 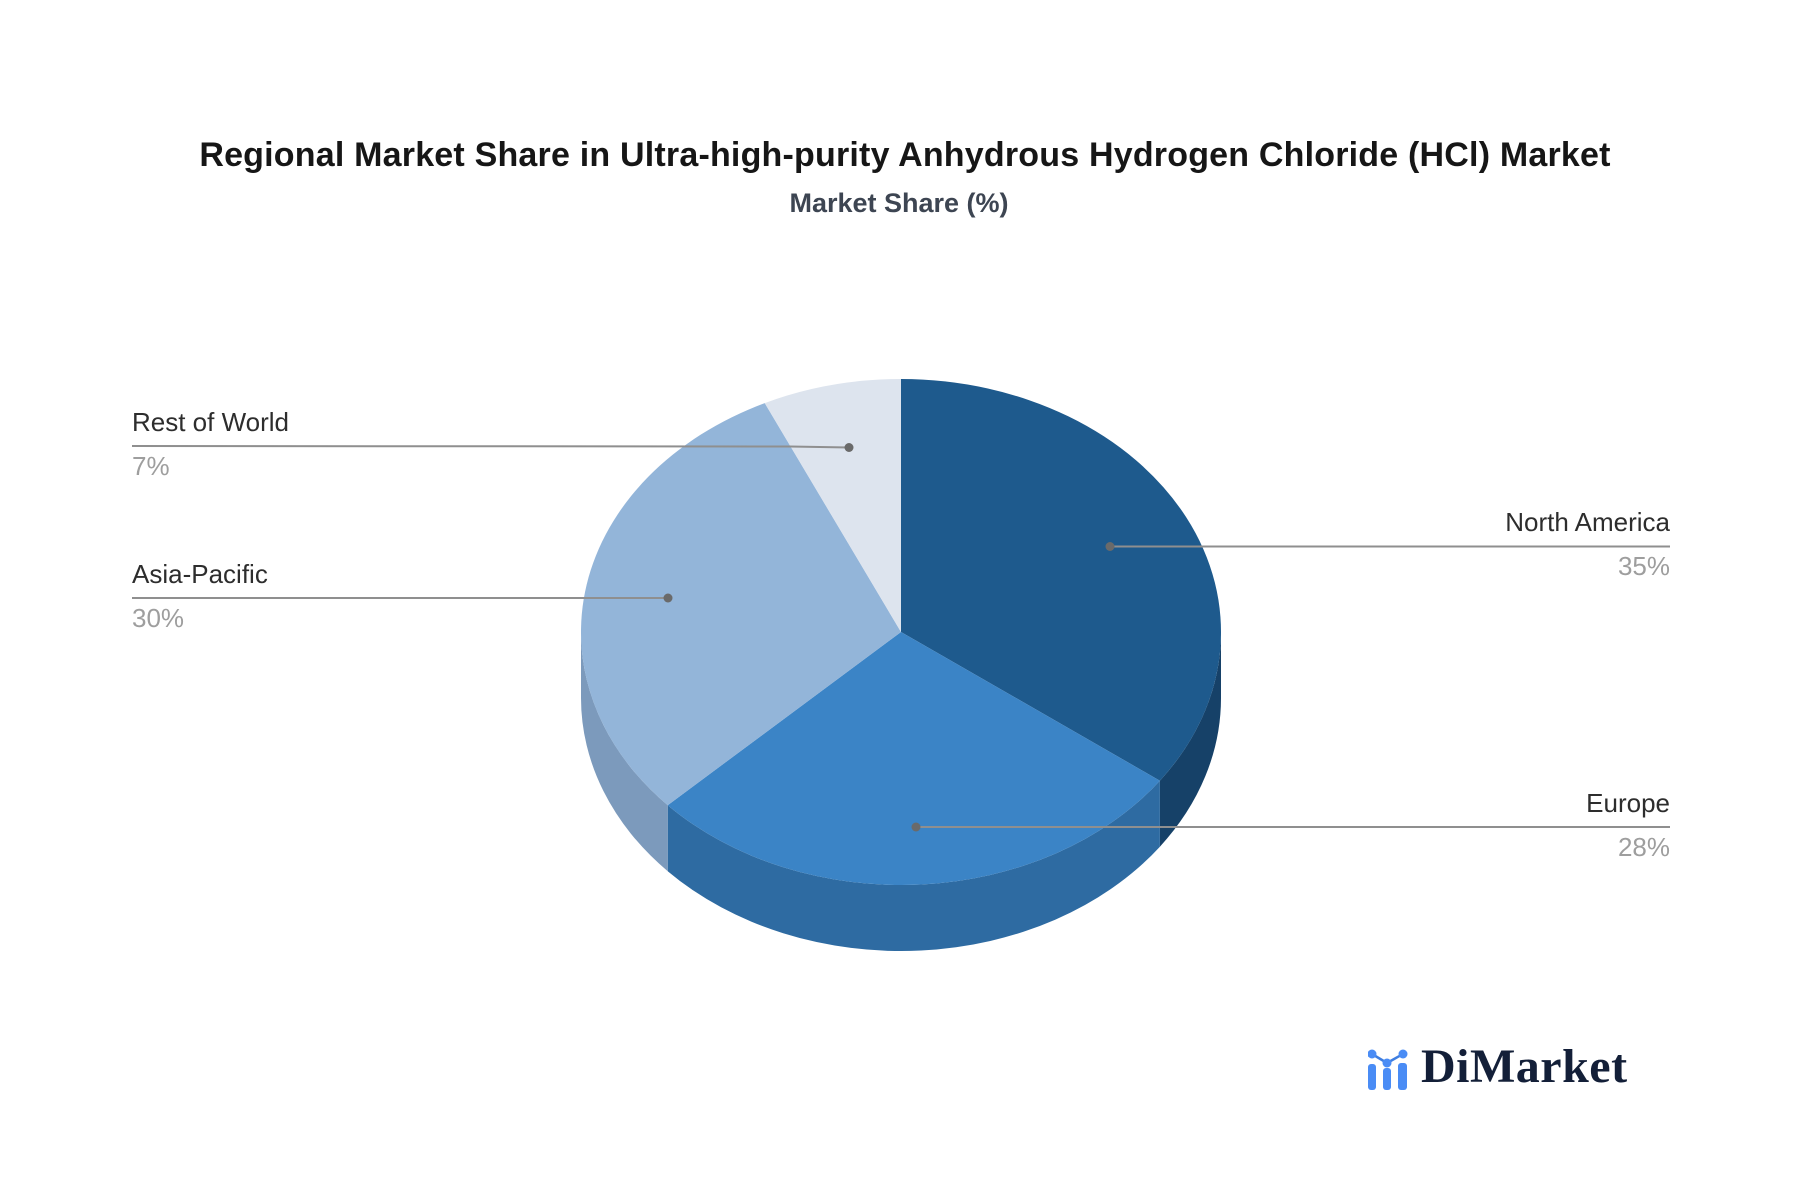 I want to click on slice-value: 7%, so click(x=151, y=466).